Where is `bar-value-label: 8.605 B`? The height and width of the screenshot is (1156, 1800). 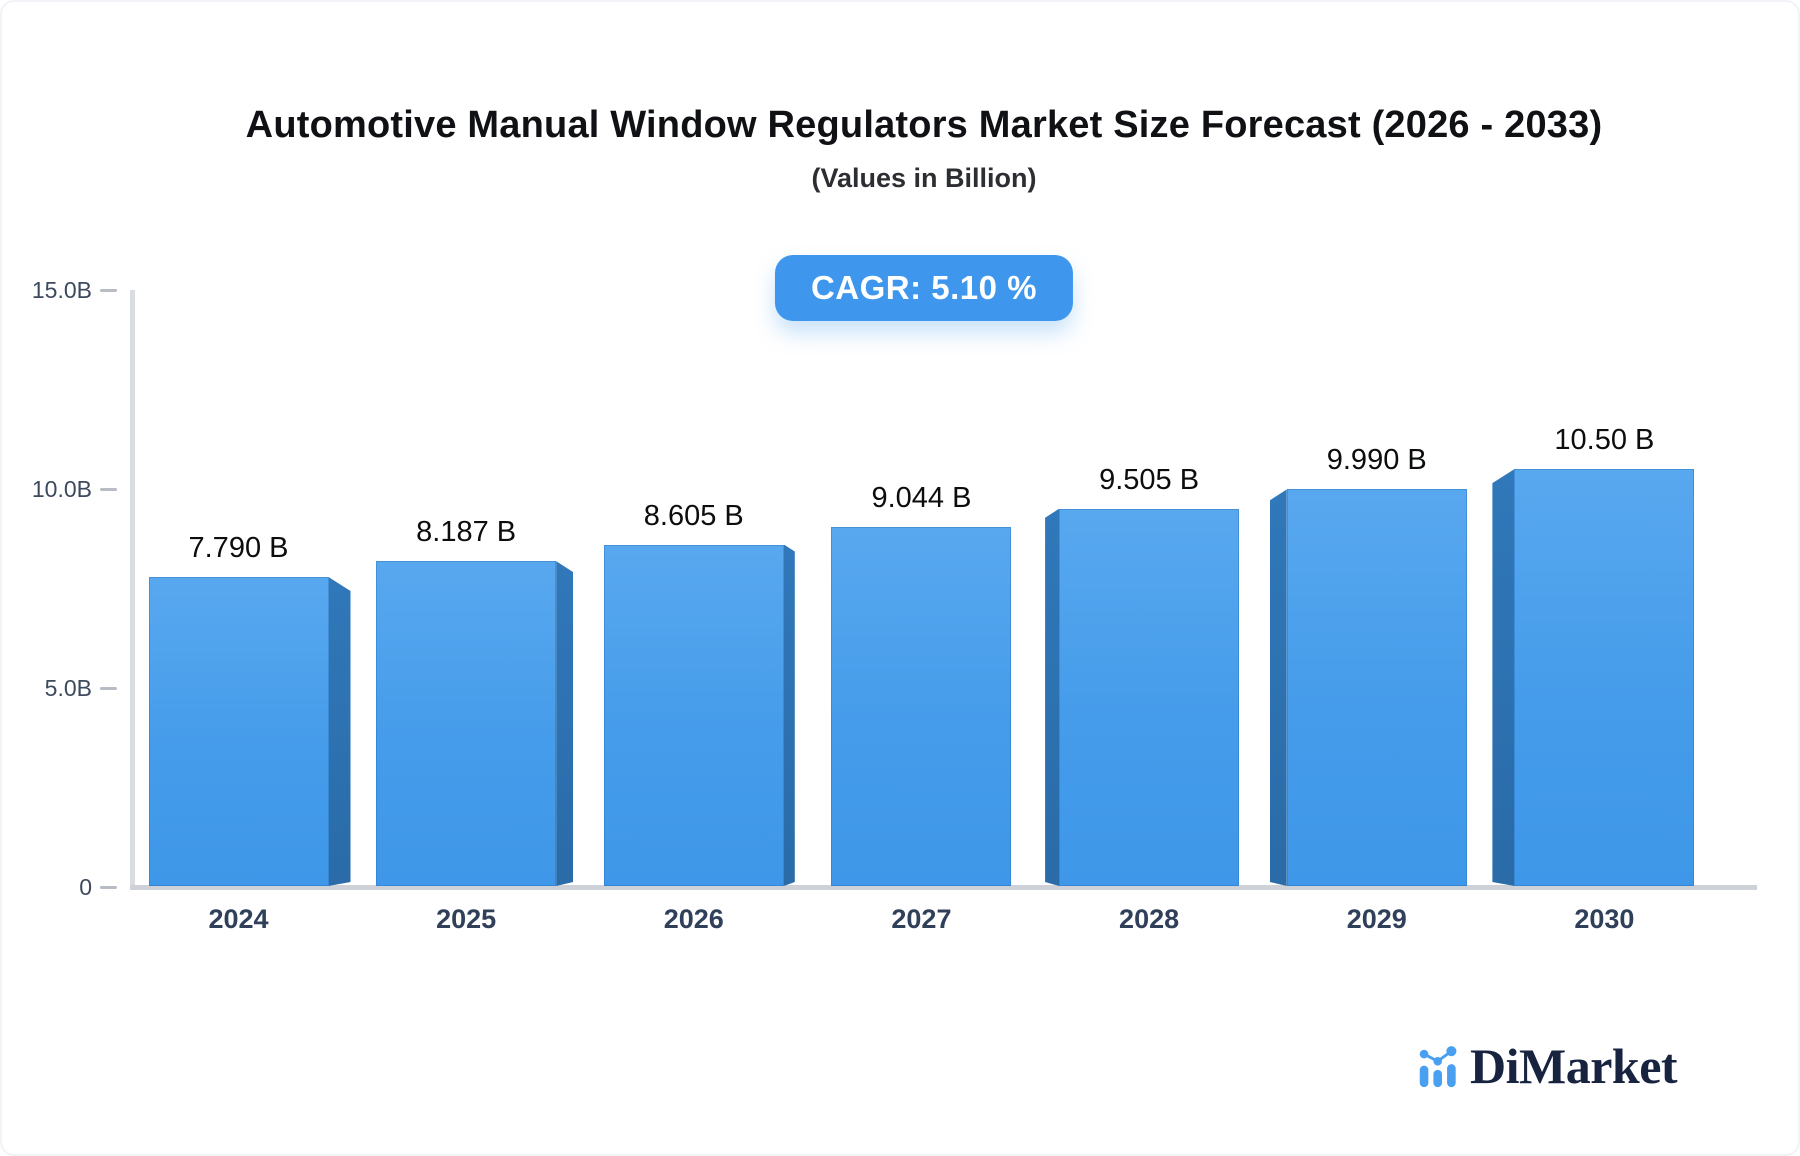 bar-value-label: 8.605 B is located at coordinates (693, 515).